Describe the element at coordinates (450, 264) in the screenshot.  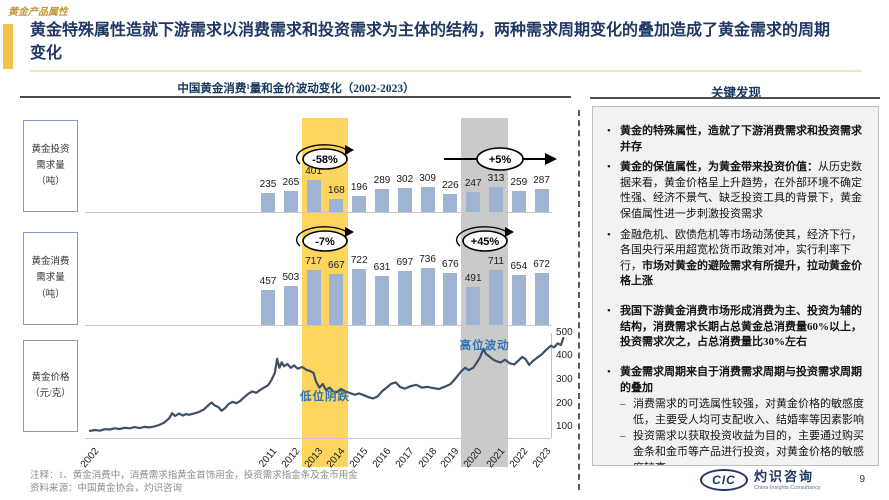
I see `bar-value-label: 676` at that location.